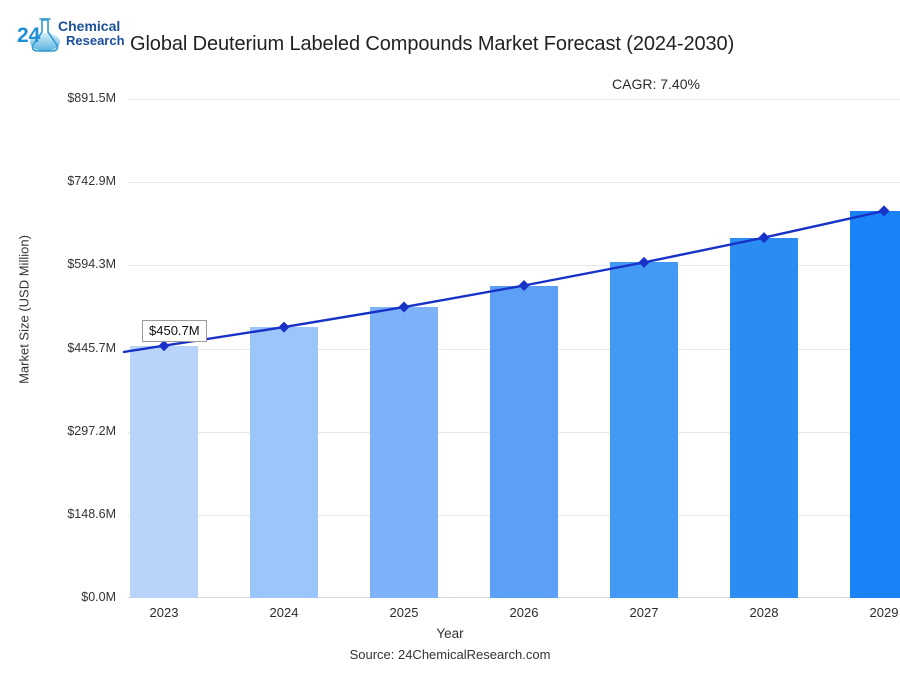 The width and height of the screenshot is (900, 680). What do you see at coordinates (91, 430) in the screenshot?
I see `y-axis-tick-label: $297.2M` at bounding box center [91, 430].